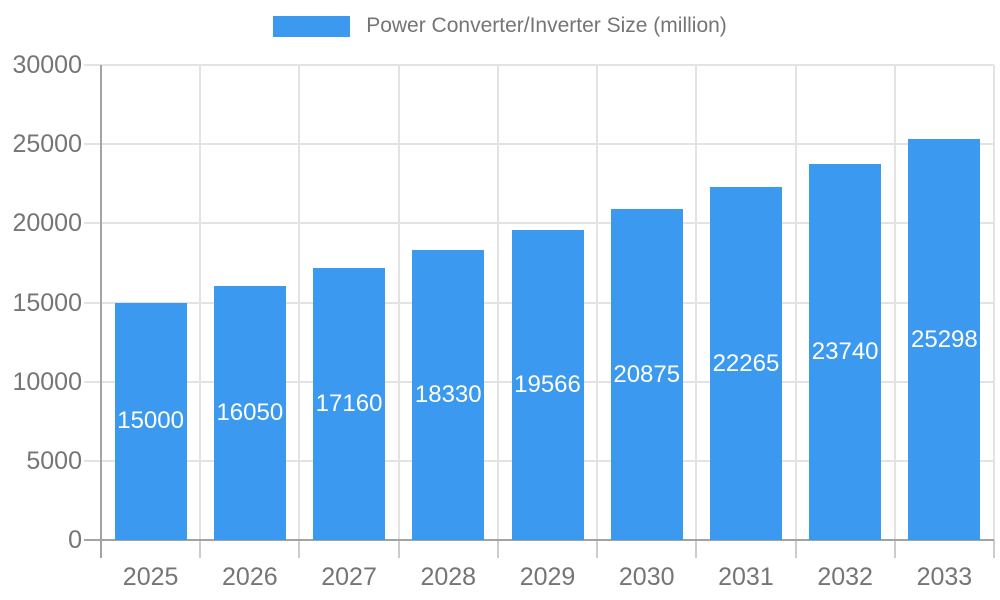  Describe the element at coordinates (944, 577) in the screenshot. I see `x-axis-label: 2033` at that location.